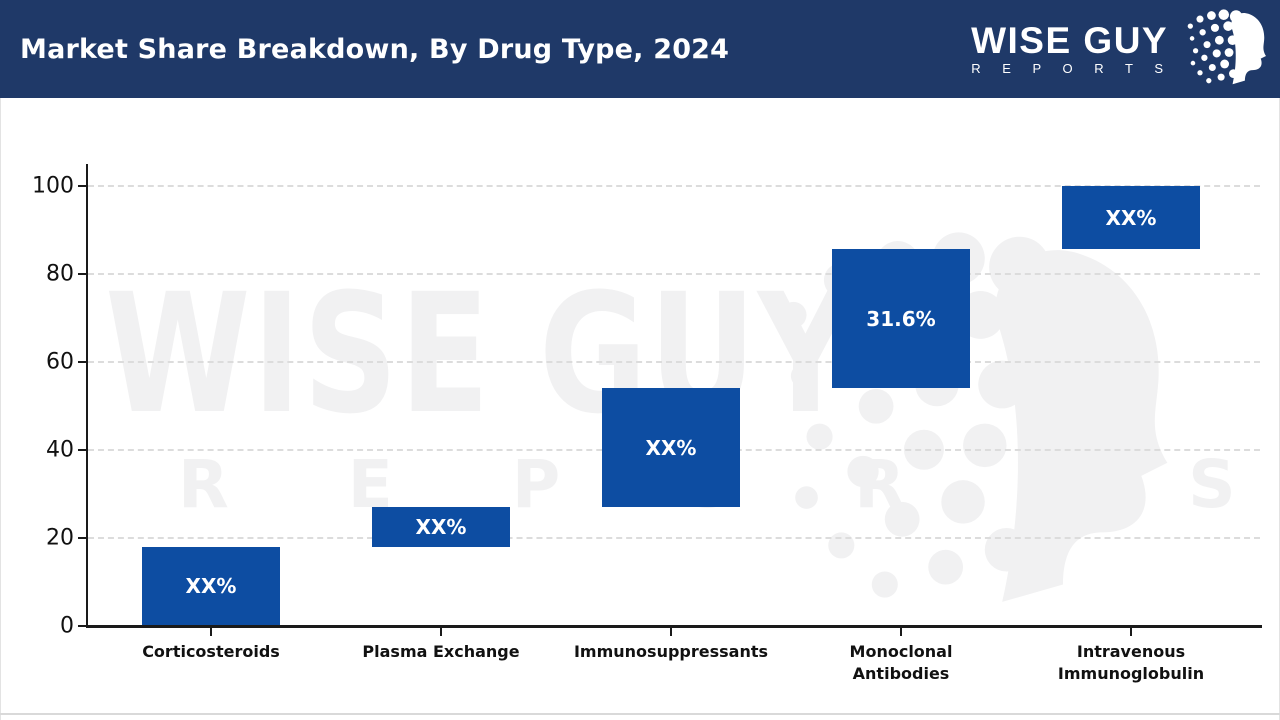 Image resolution: width=1280 pixels, height=720 pixels. Describe the element at coordinates (87, 395) in the screenshot. I see `y-axis-line` at that location.